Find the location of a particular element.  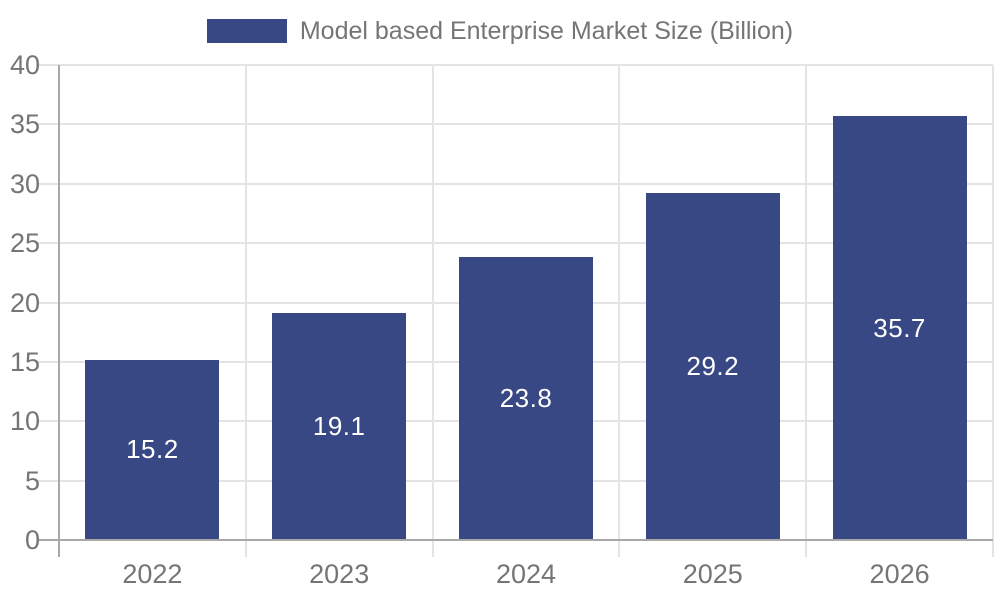

y-axis-tick-label: 0 is located at coordinates (32, 540).